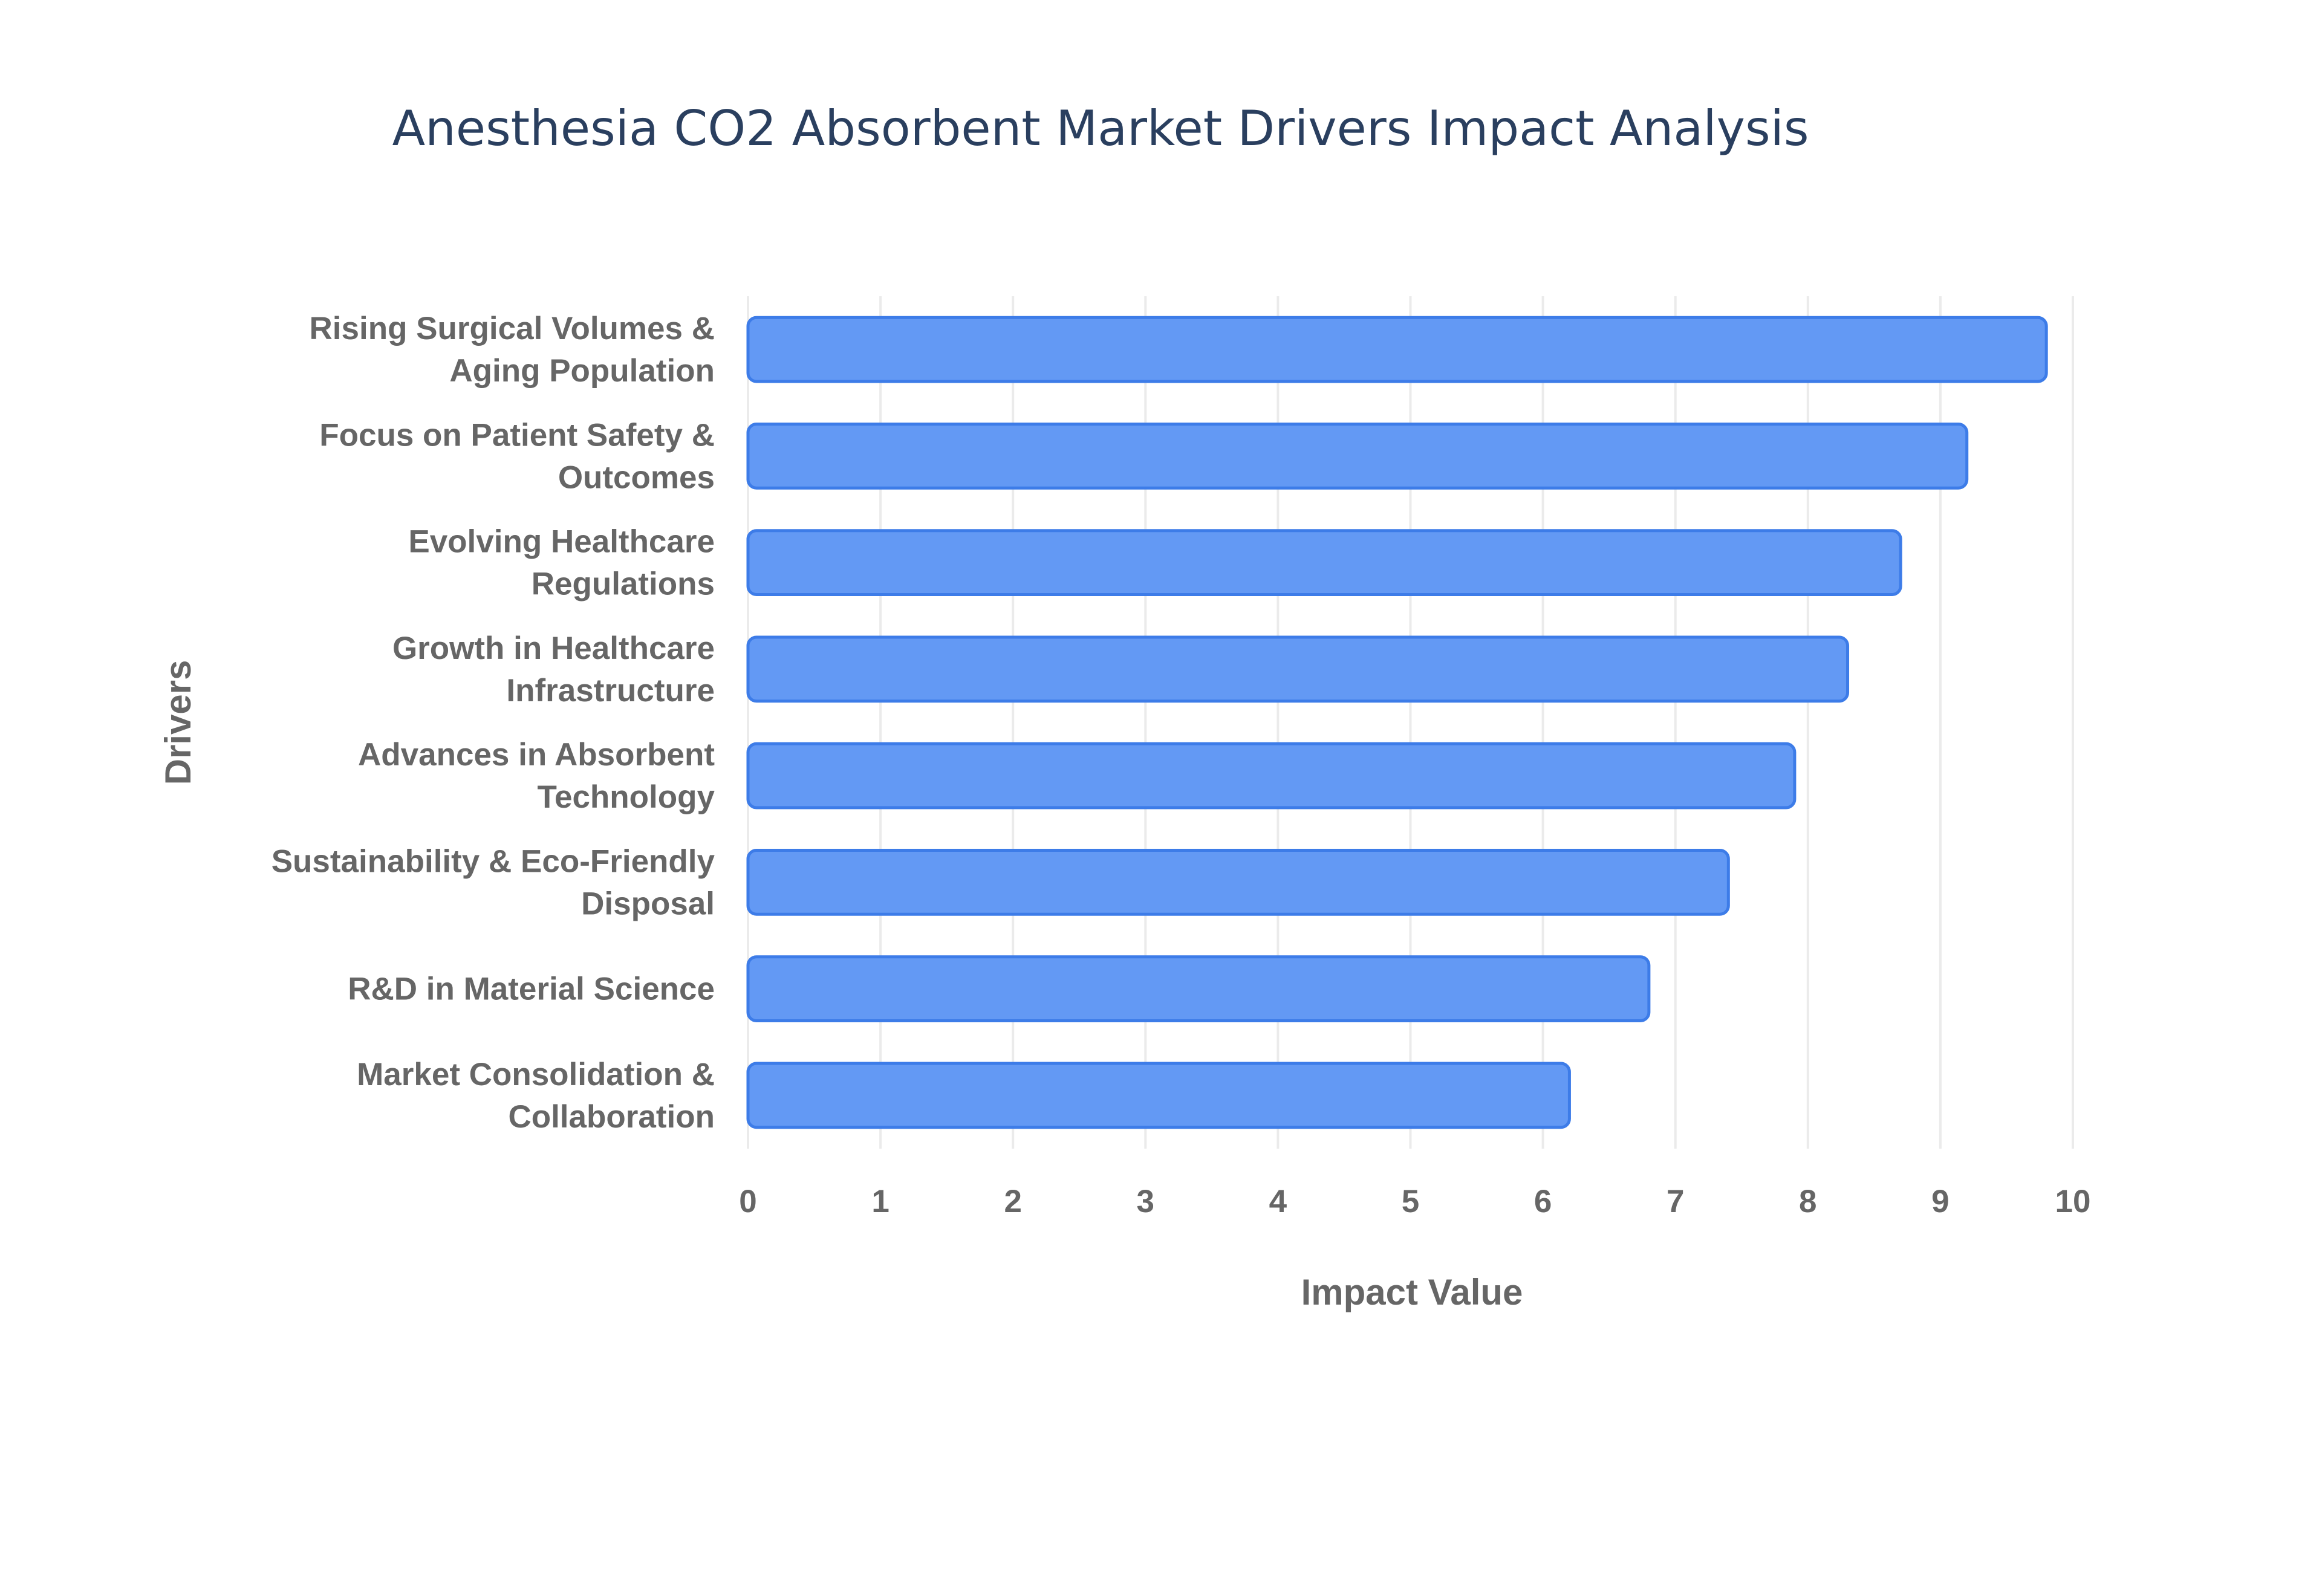 The height and width of the screenshot is (1596, 2322). Describe the element at coordinates (1412, 1292) in the screenshot. I see `x-axis-title: Impact Value` at that location.